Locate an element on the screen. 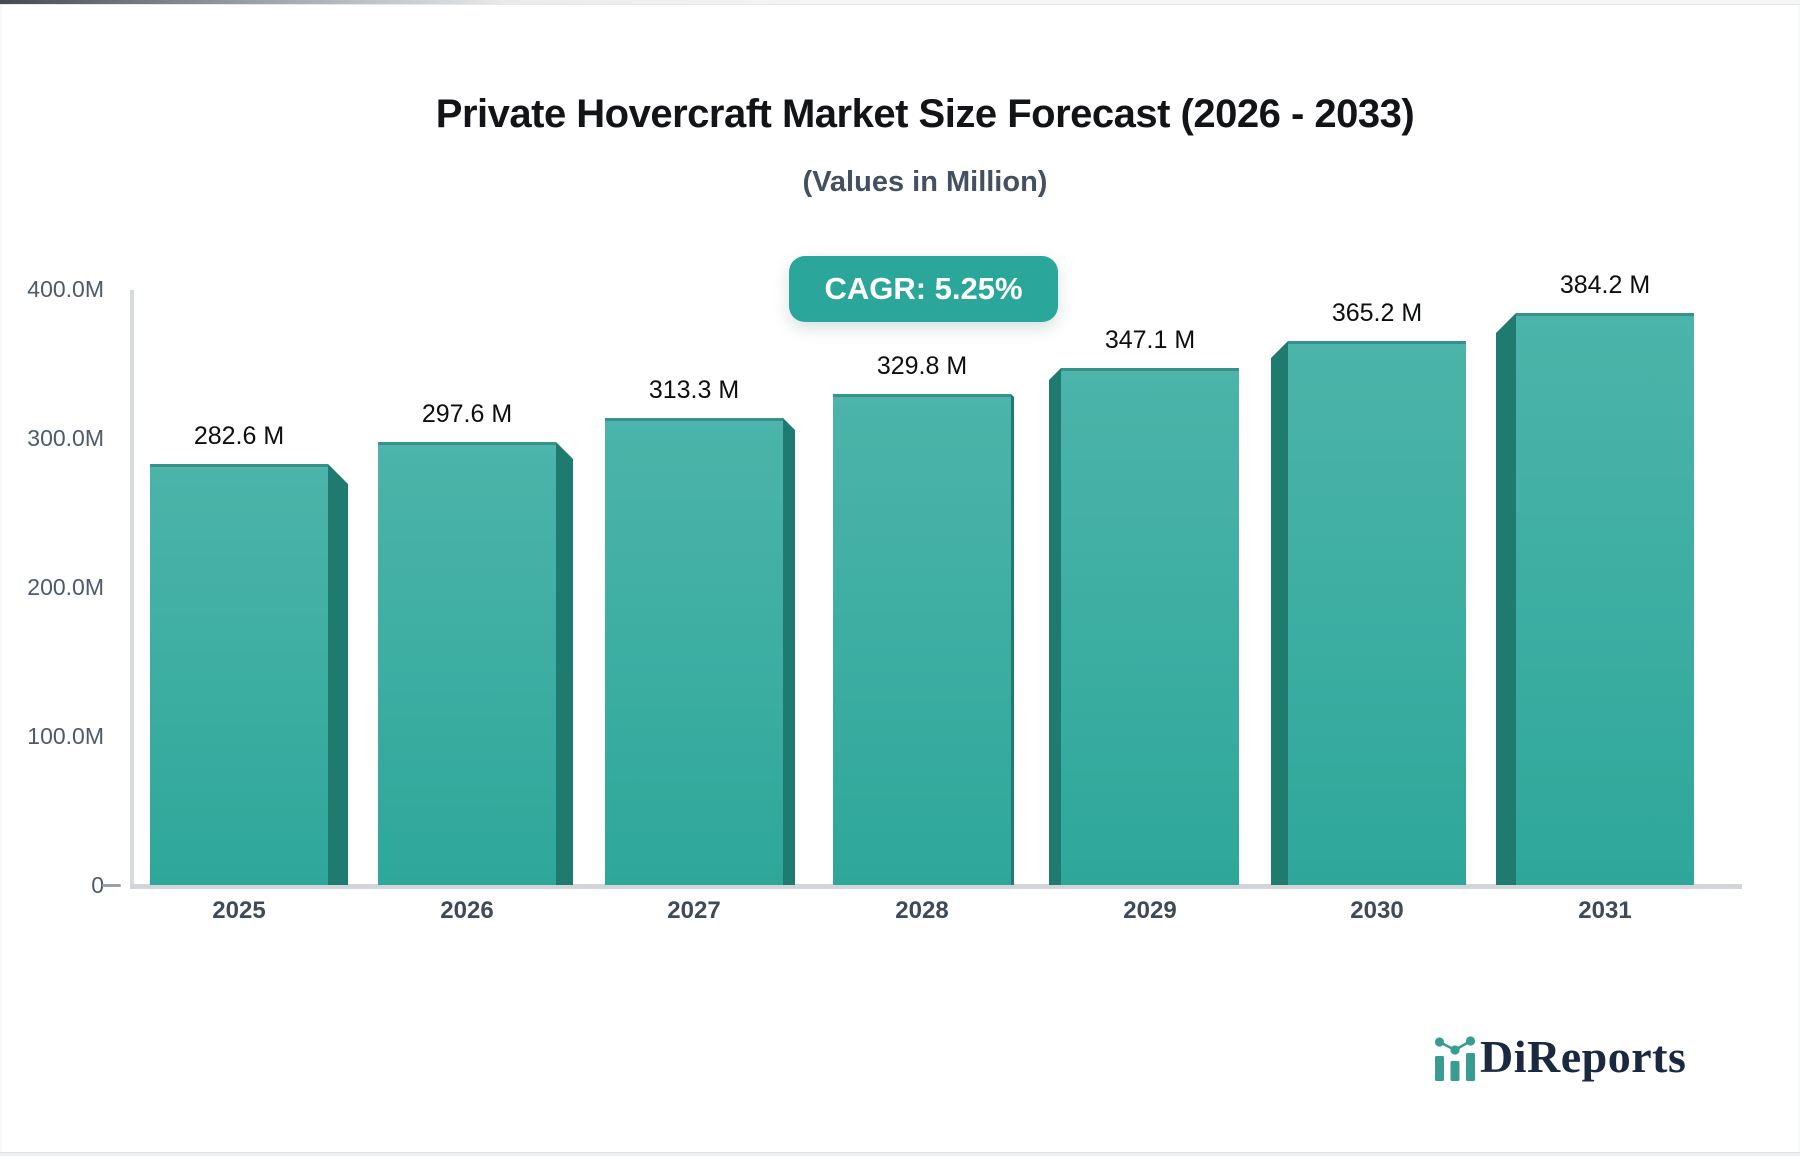 This screenshot has width=1800, height=1156. bar-value-label: 329.8 M is located at coordinates (922, 366).